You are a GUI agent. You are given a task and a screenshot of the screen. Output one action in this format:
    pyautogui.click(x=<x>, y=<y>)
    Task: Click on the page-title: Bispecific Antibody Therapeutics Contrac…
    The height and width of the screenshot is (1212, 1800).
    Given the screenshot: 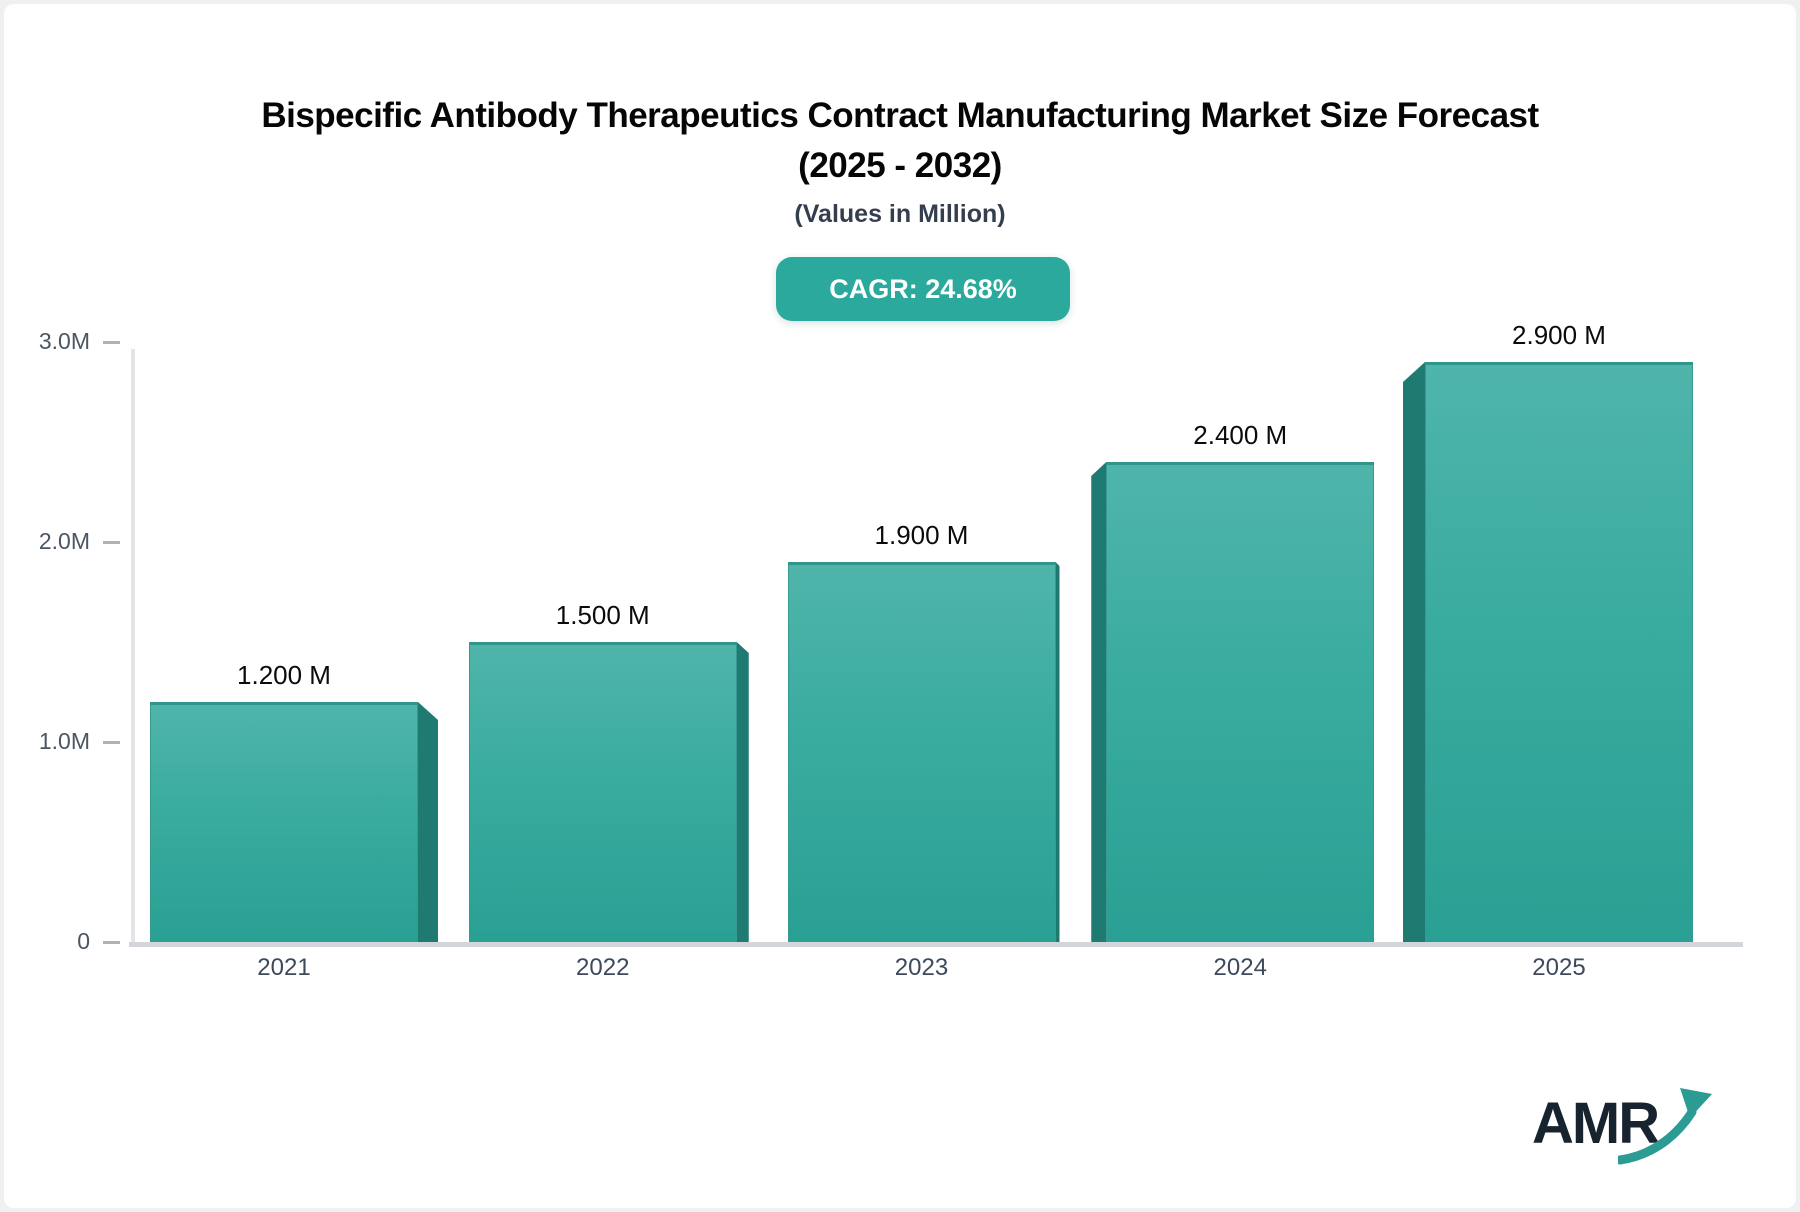 What is the action you would take?
    pyautogui.click(x=900, y=115)
    